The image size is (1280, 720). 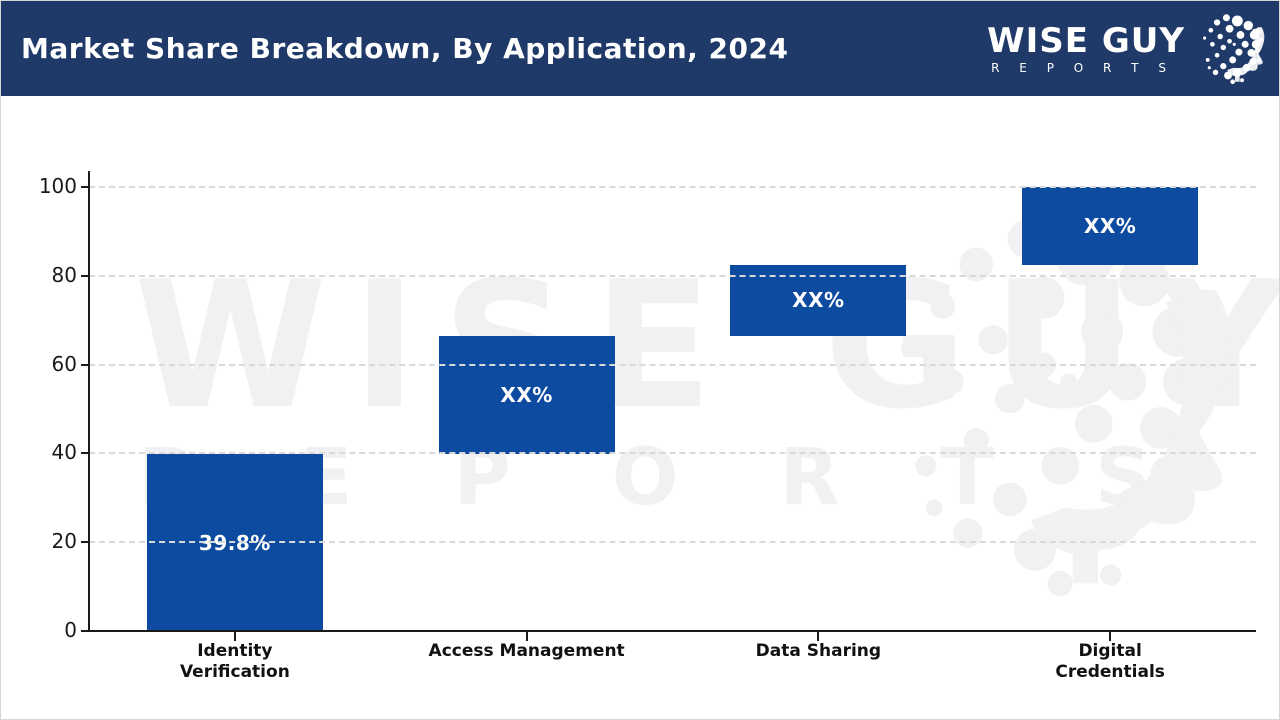 I want to click on bar-access-management: XX%, so click(x=526, y=395).